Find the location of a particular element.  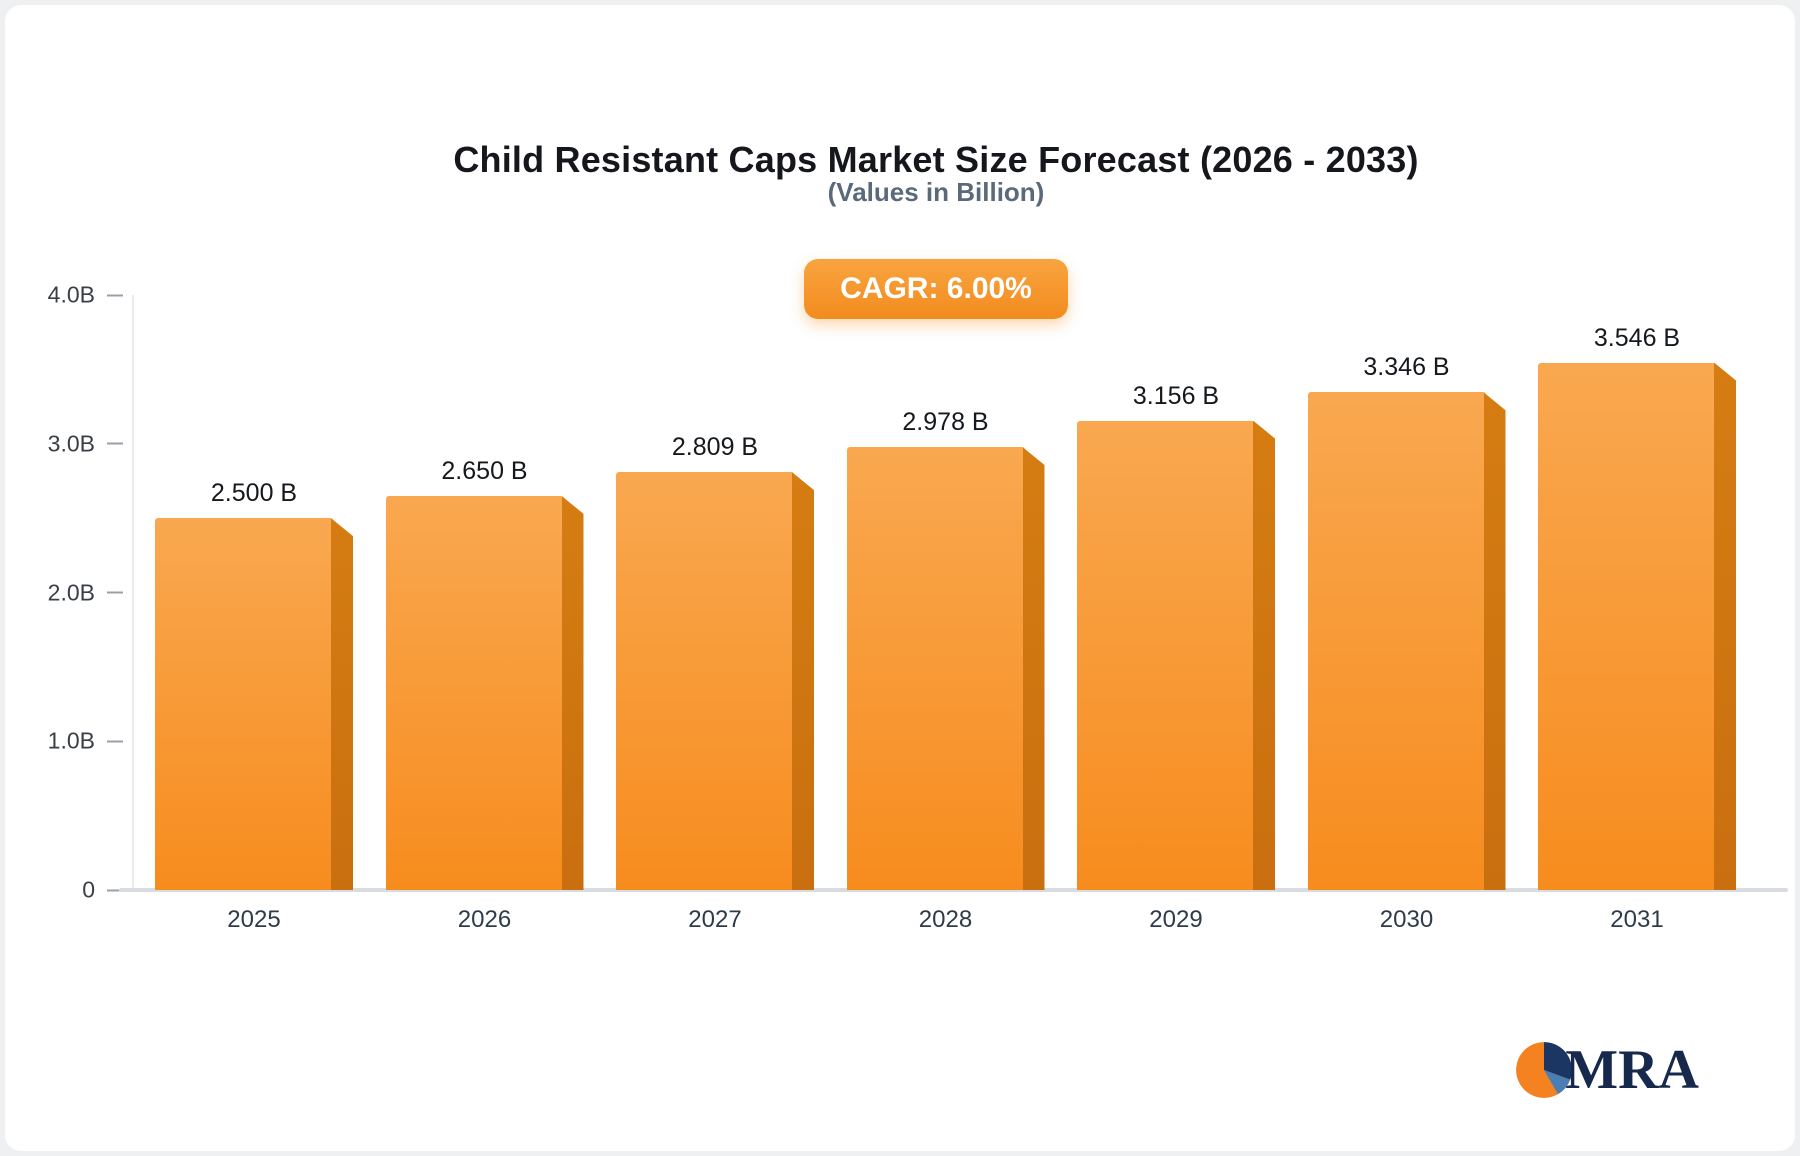

bar-group-2031: 3.546 B 2031 is located at coordinates (1637, 614).